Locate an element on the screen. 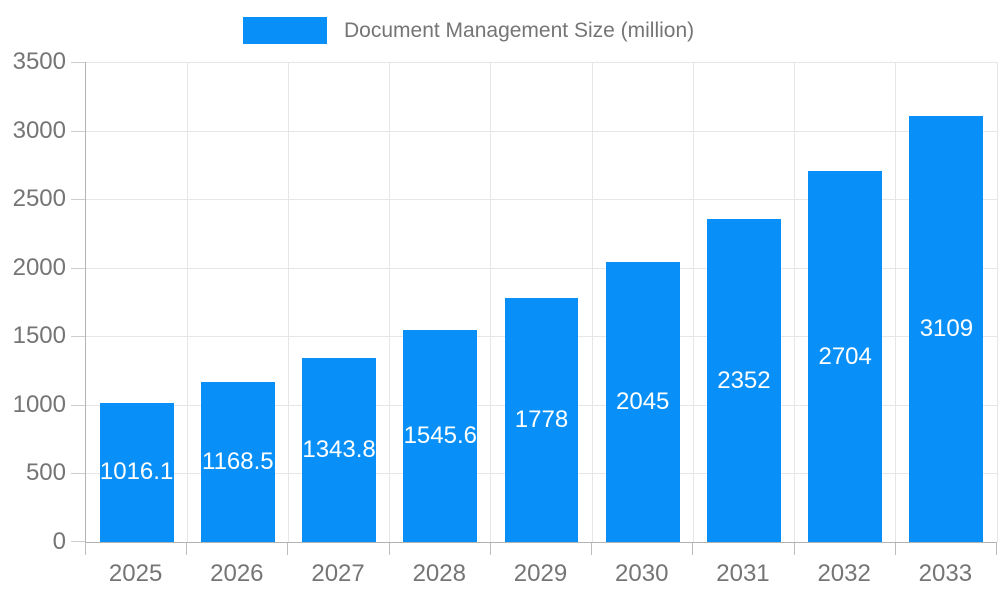  bar-2027: 1343.8 is located at coordinates (339, 449).